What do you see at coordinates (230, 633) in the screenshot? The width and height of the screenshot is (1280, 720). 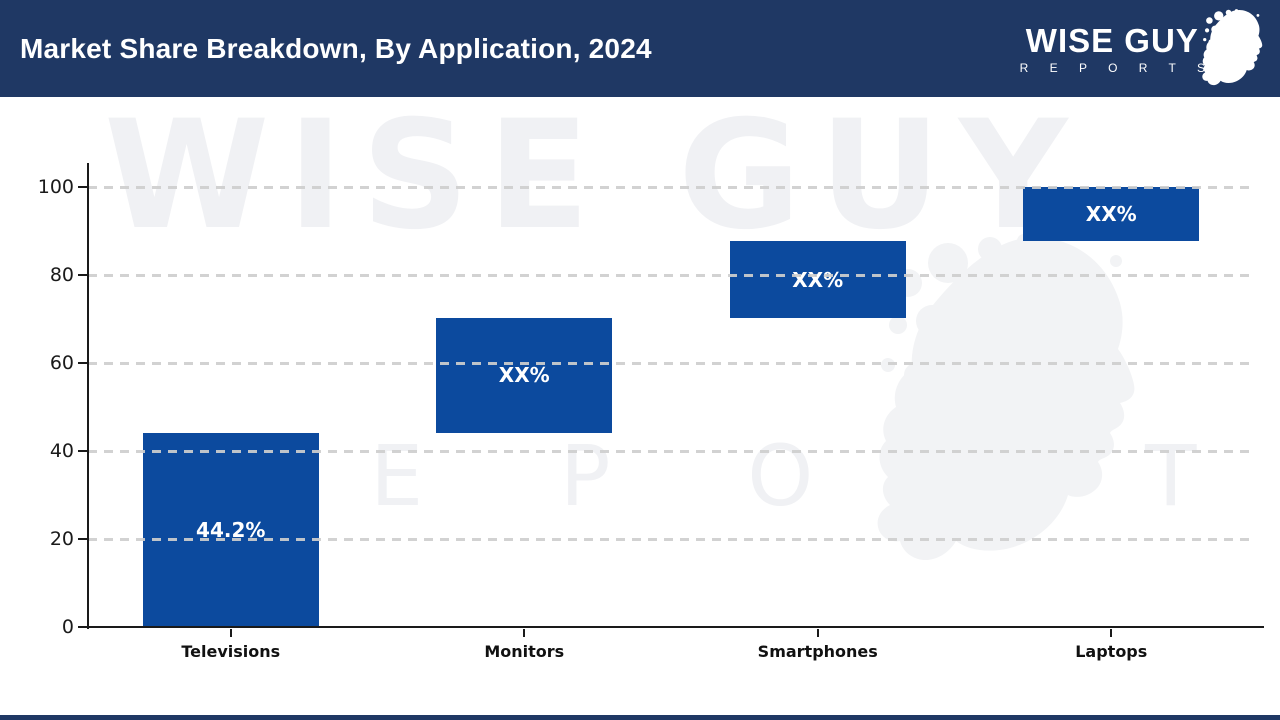 I see `x-tick-mark-televisions` at bounding box center [230, 633].